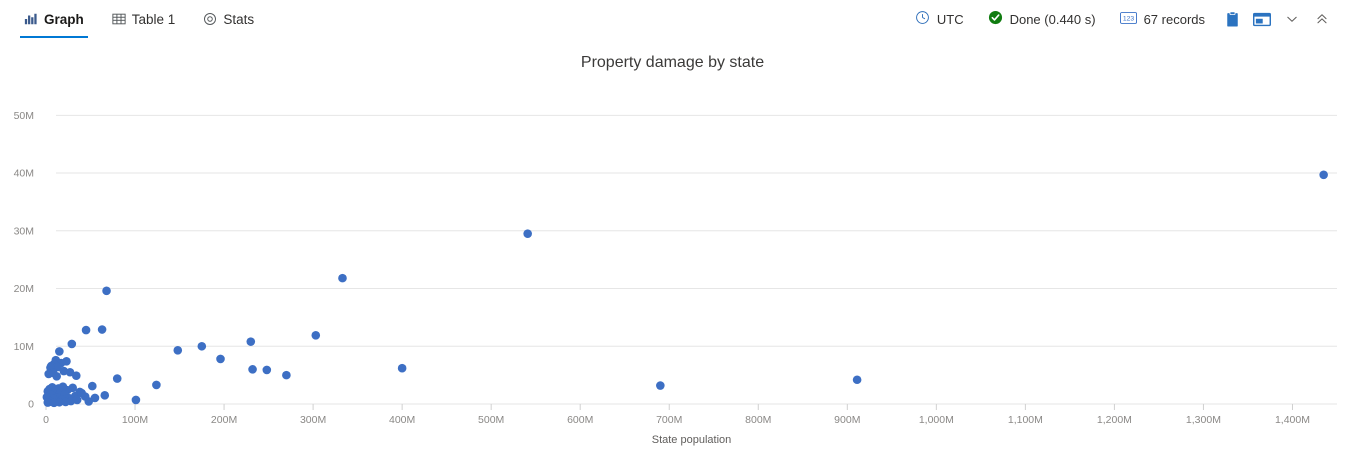 This screenshot has width=1345, height=458. I want to click on clipboard-icon, so click(1232, 19).